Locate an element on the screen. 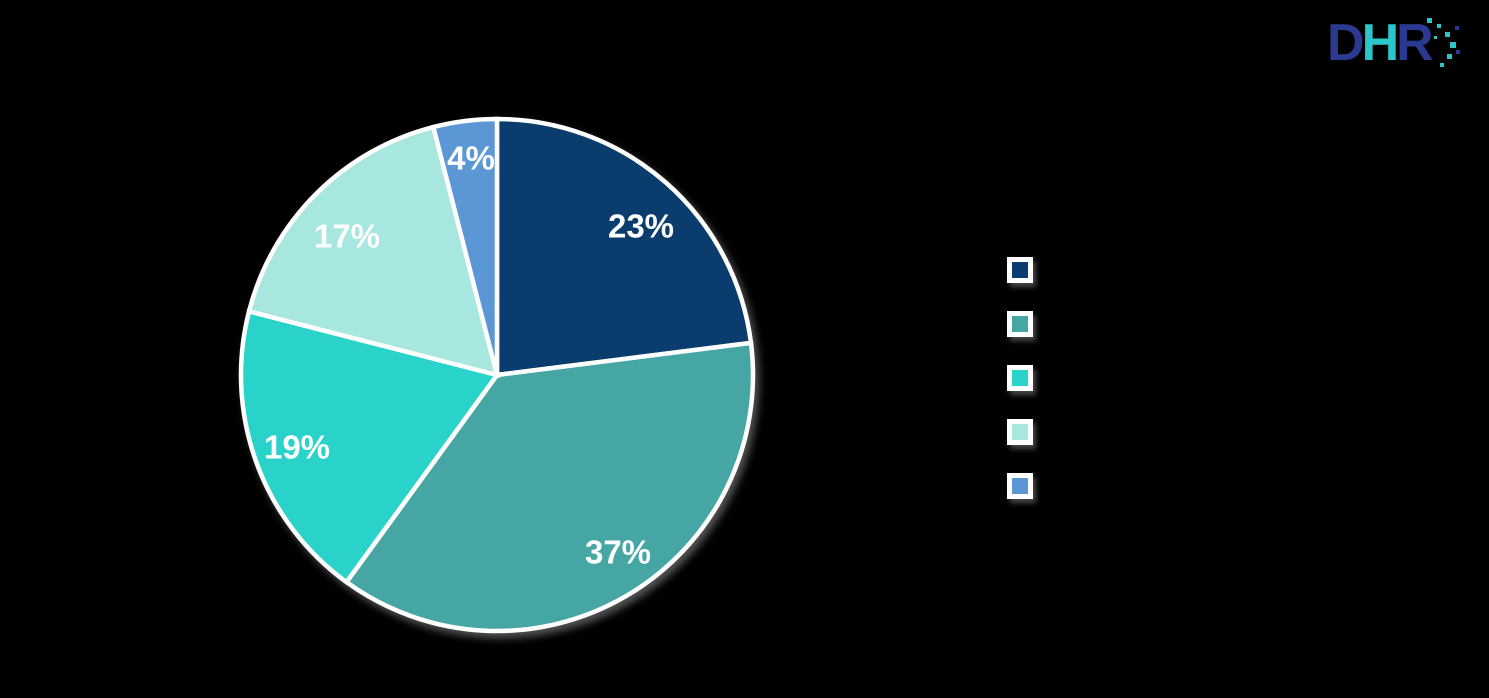 Image resolution: width=1489 pixels, height=698 pixels. pie-slice-label: 17% is located at coordinates (347, 236).